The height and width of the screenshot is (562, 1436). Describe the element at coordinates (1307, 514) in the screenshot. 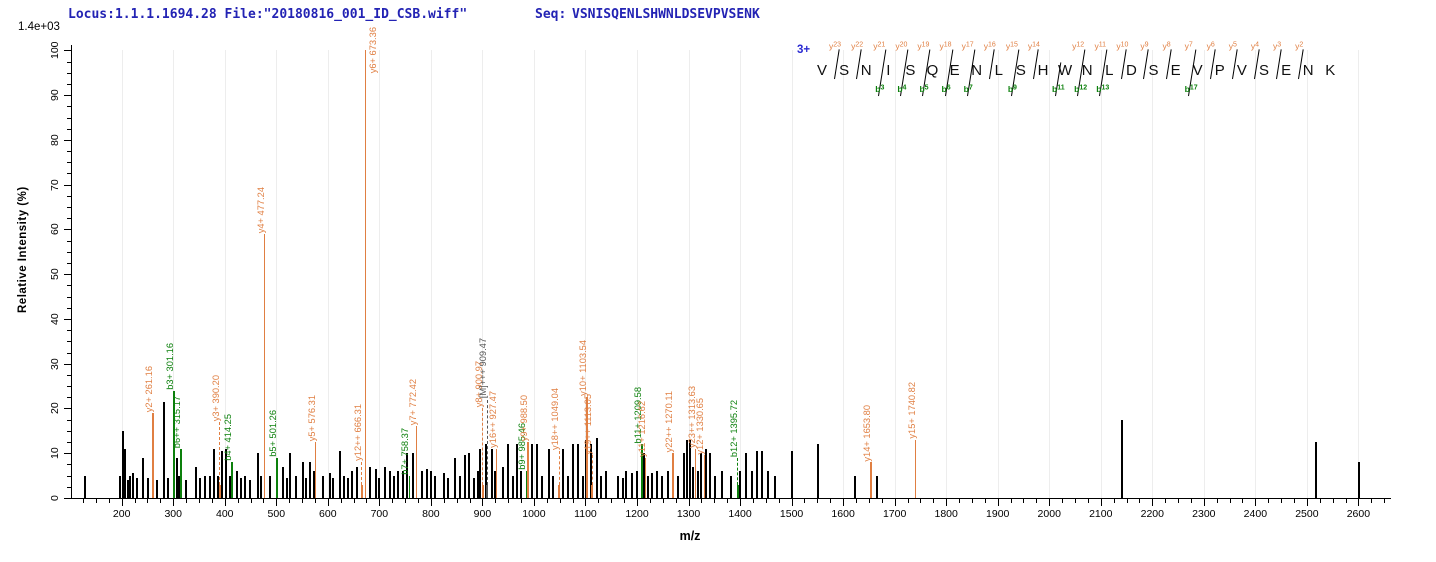

I see `x-tick-label: 2500` at that location.